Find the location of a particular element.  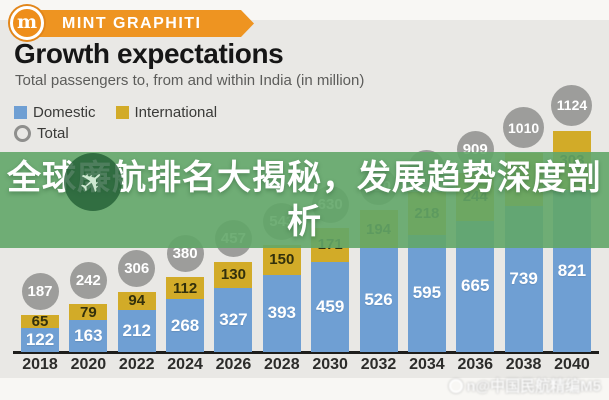

domestic-segment: 268 is located at coordinates (185, 325).